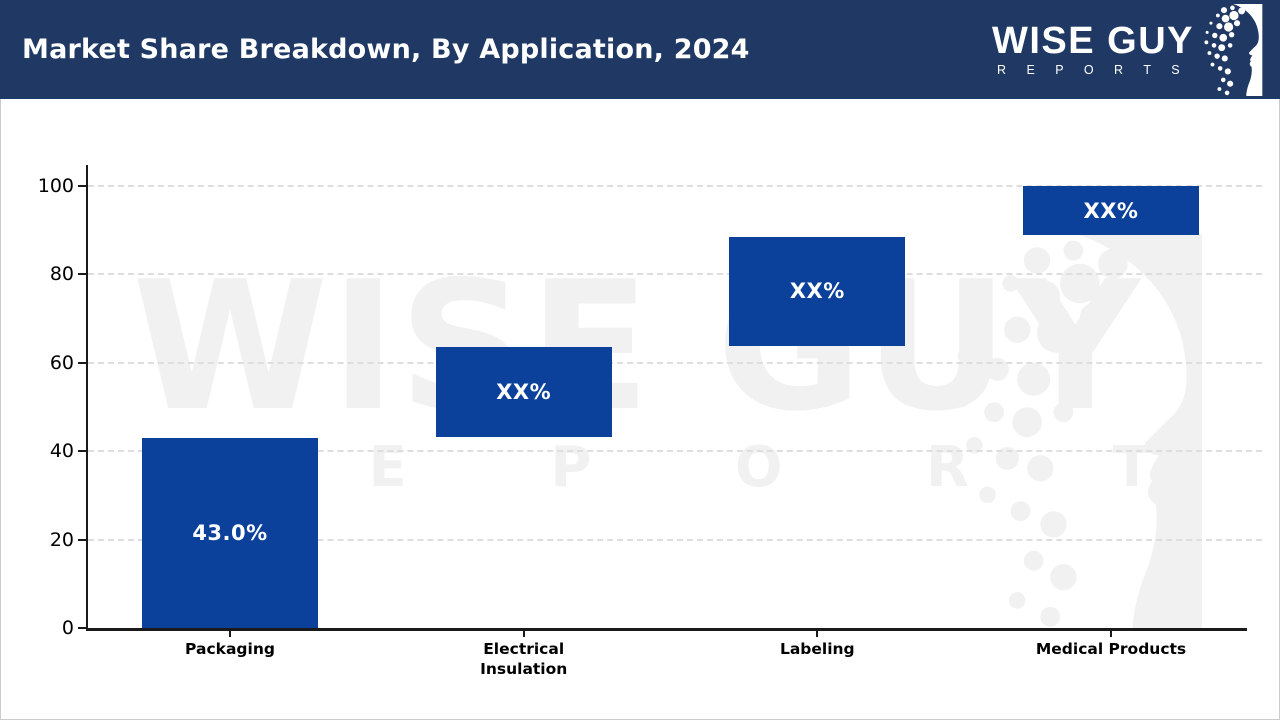  I want to click on x-category-label: Packaging, so click(230, 649).